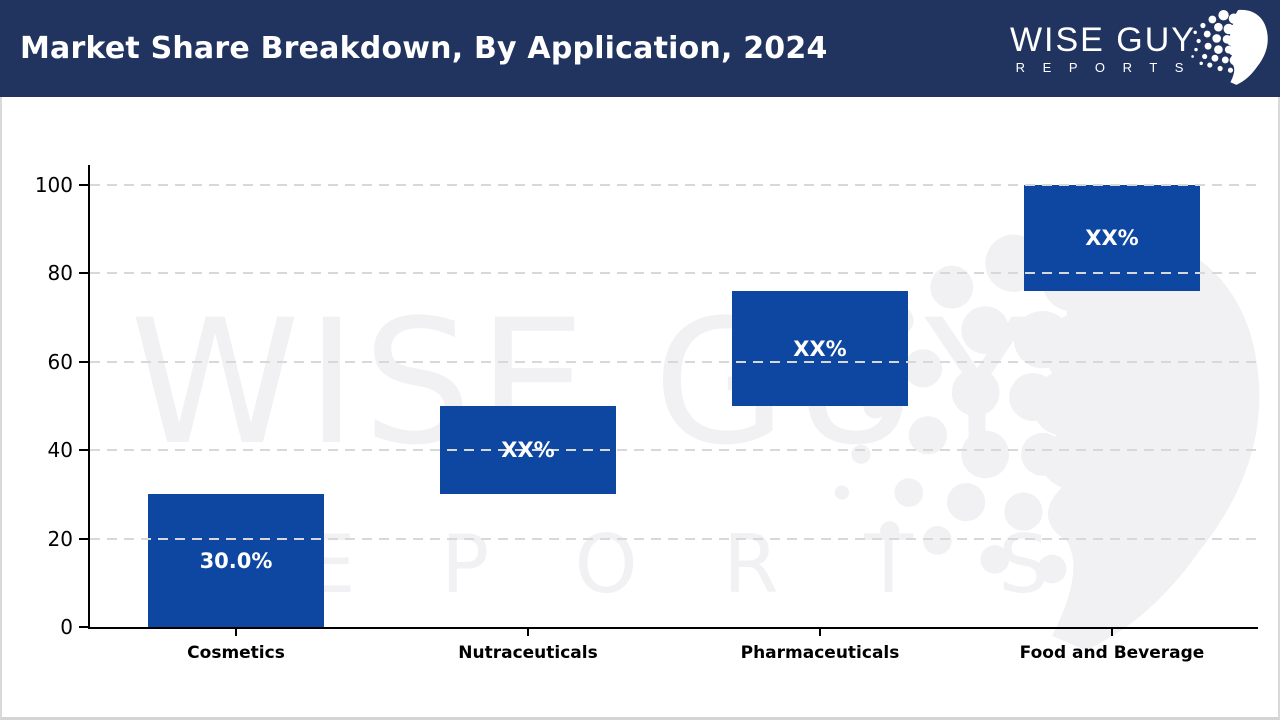  Describe the element at coordinates (674, 538) in the screenshot. I see `gridline-y20` at that location.